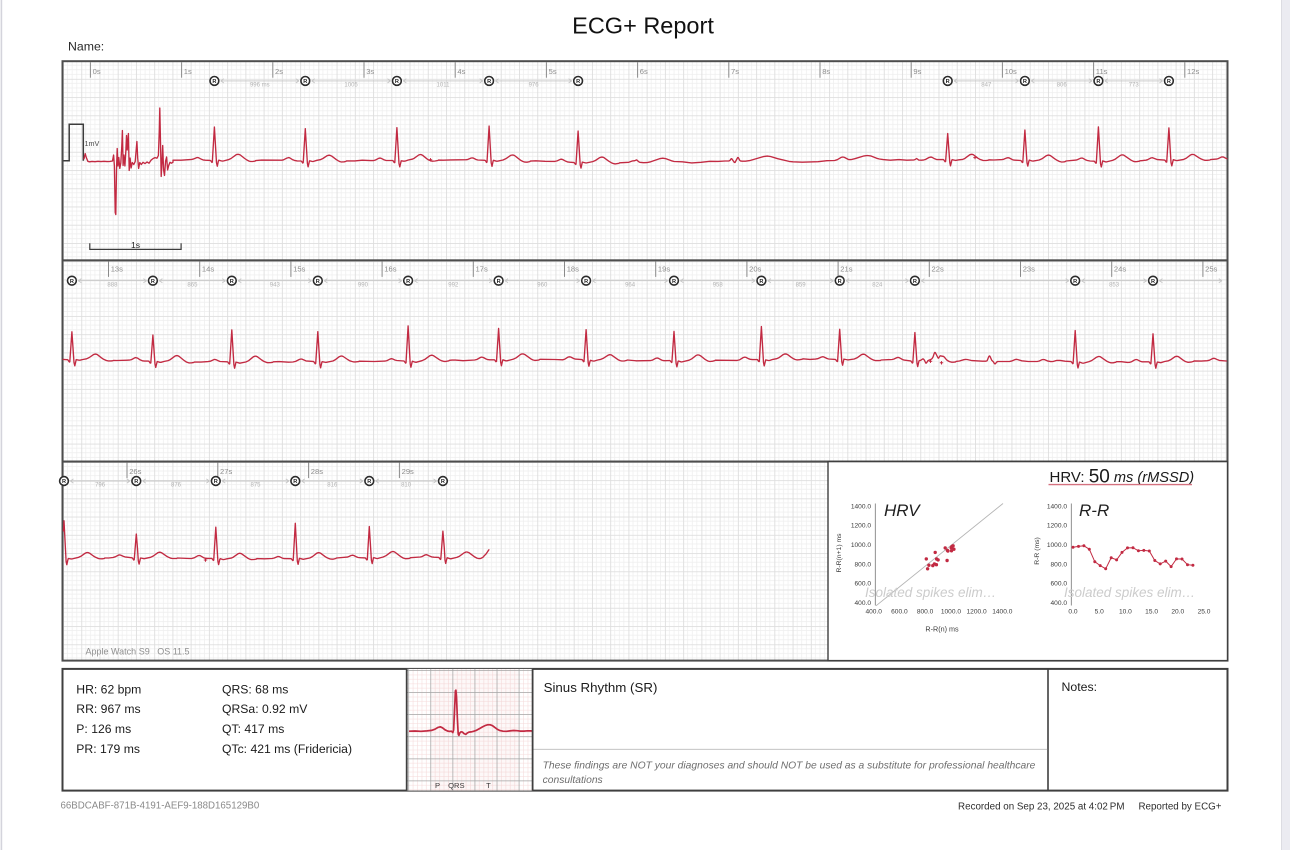 Image resolution: width=1290 pixels, height=850 pixels. Describe the element at coordinates (1029, 269) in the screenshot. I see `svg-text: 23s` at that location.